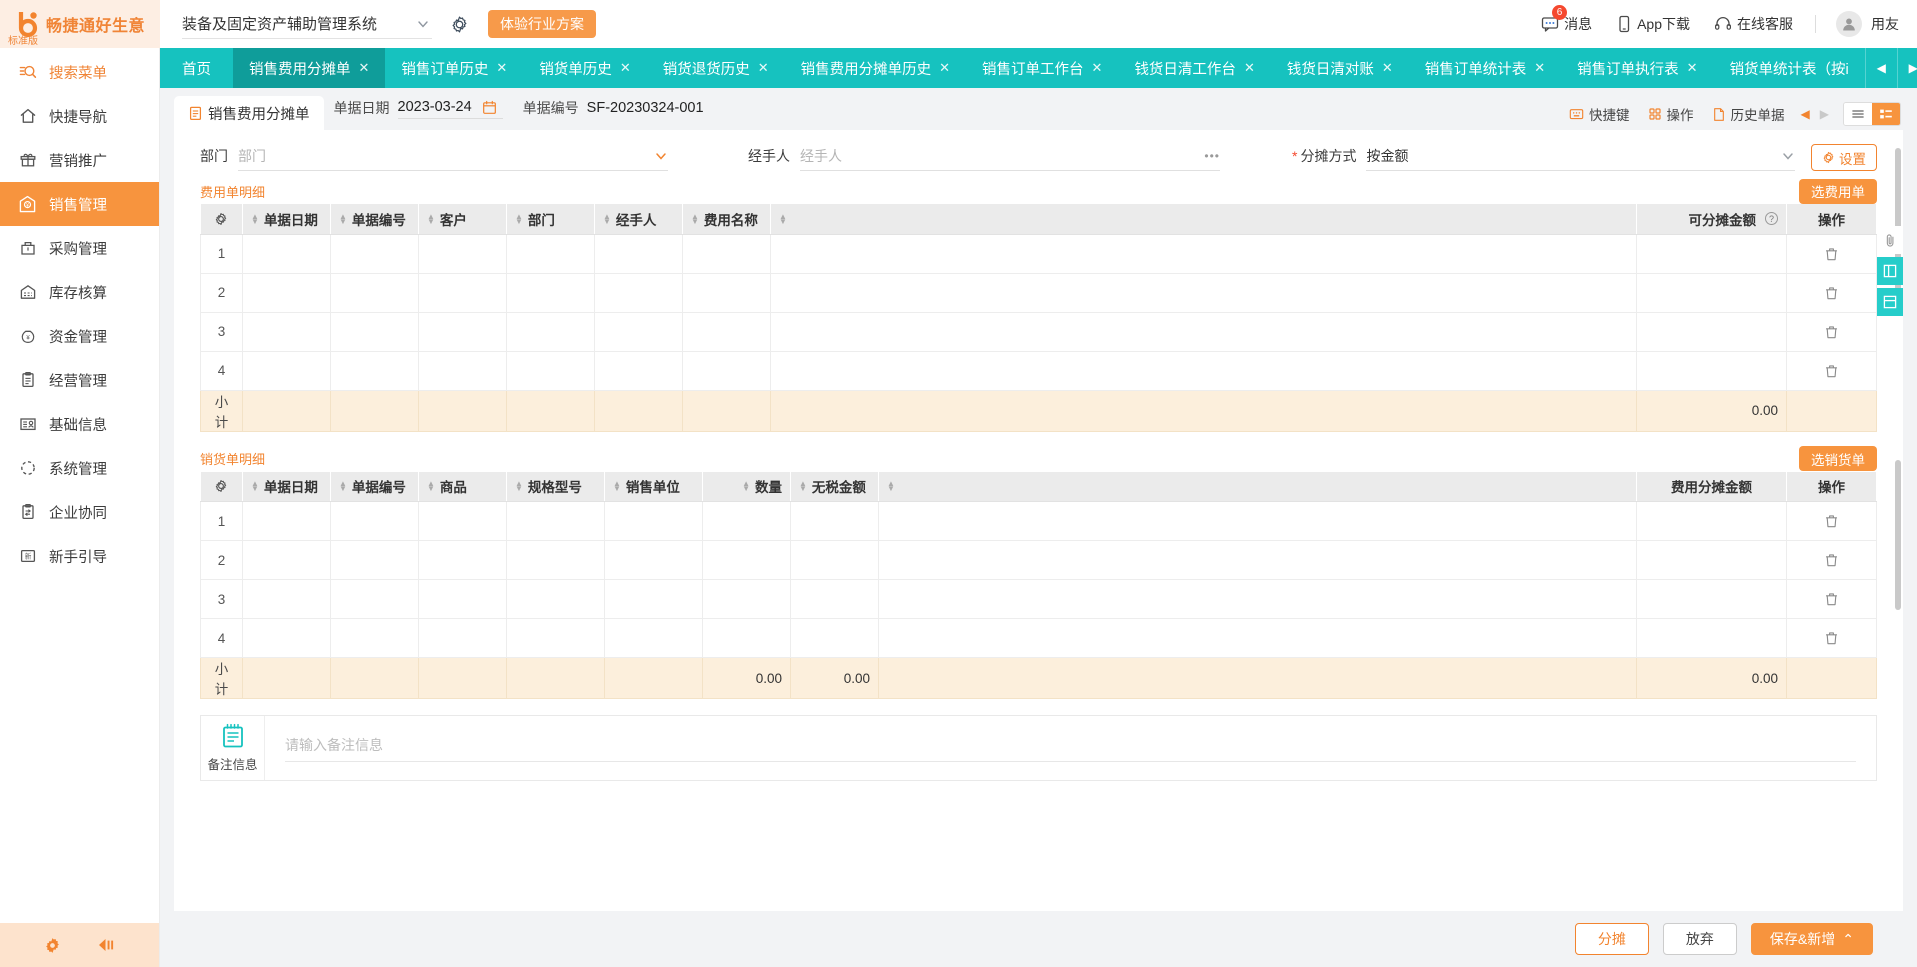  I want to click on ellipsis-icon: •••, so click(1212, 155).